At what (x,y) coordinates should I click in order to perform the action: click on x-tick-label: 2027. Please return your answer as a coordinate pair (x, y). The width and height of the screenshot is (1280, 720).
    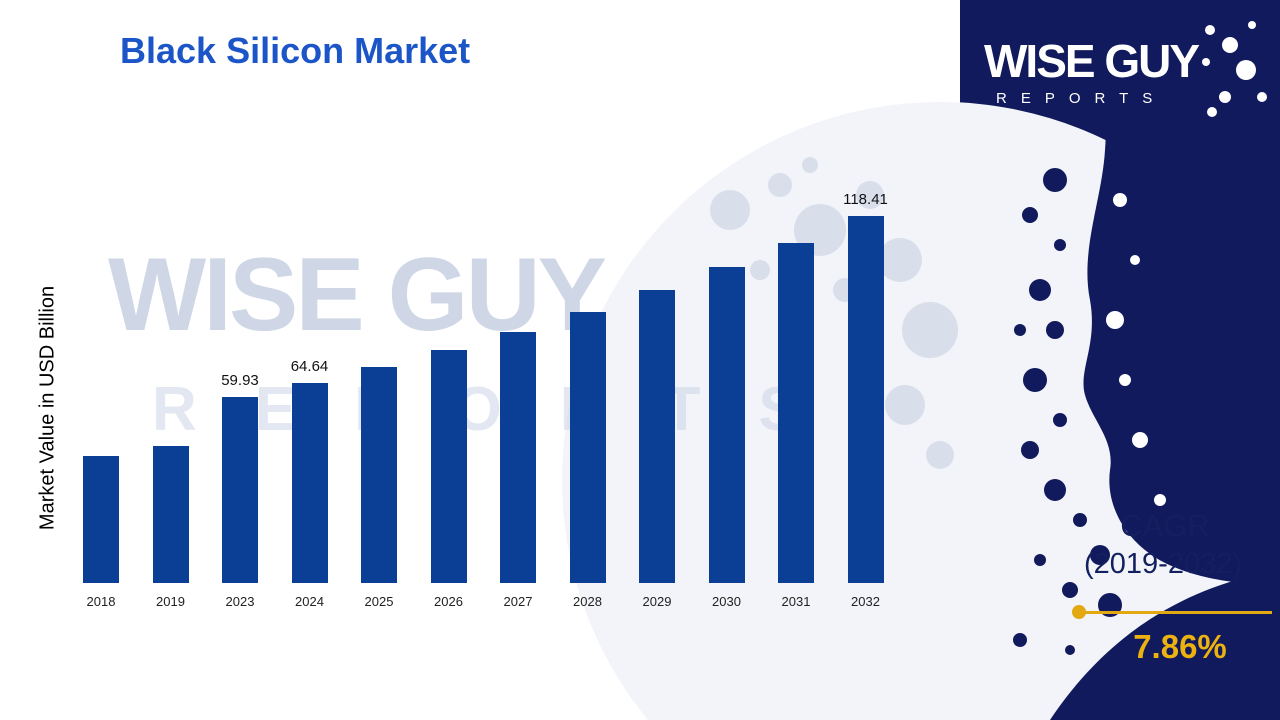
    Looking at the image, I should click on (518, 601).